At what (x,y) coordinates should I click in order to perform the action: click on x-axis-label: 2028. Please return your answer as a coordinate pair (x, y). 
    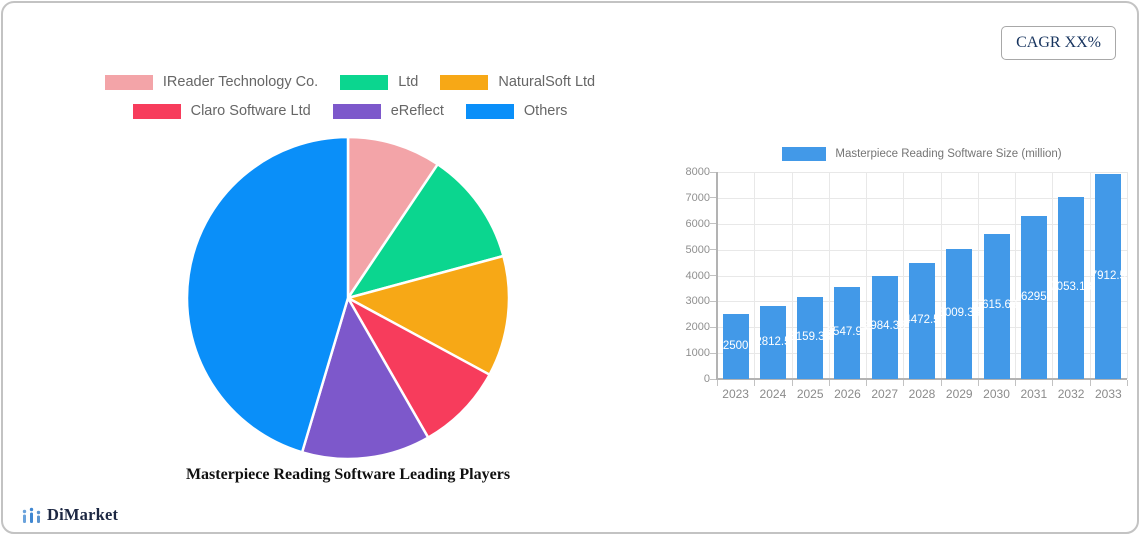
    Looking at the image, I should click on (922, 394).